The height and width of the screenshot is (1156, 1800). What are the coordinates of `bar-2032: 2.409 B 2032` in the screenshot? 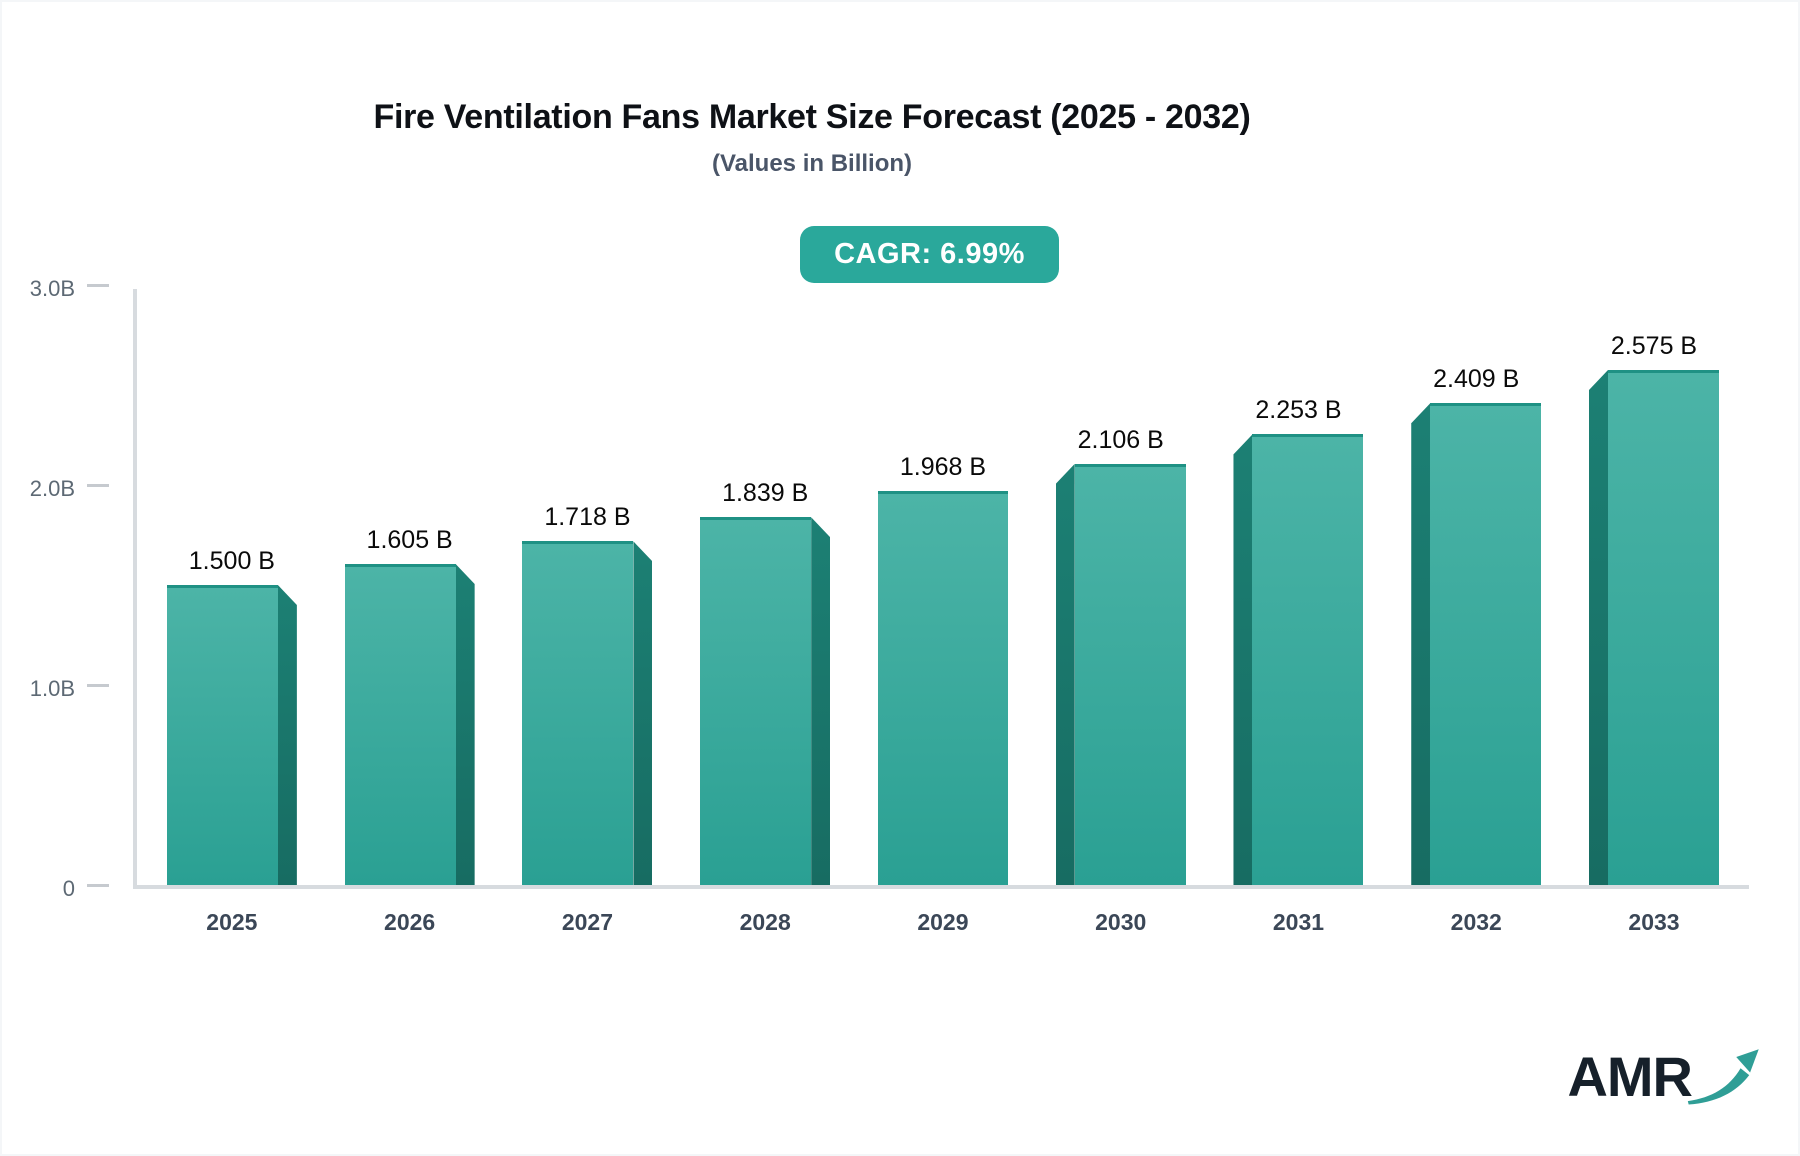 It's located at (1476, 650).